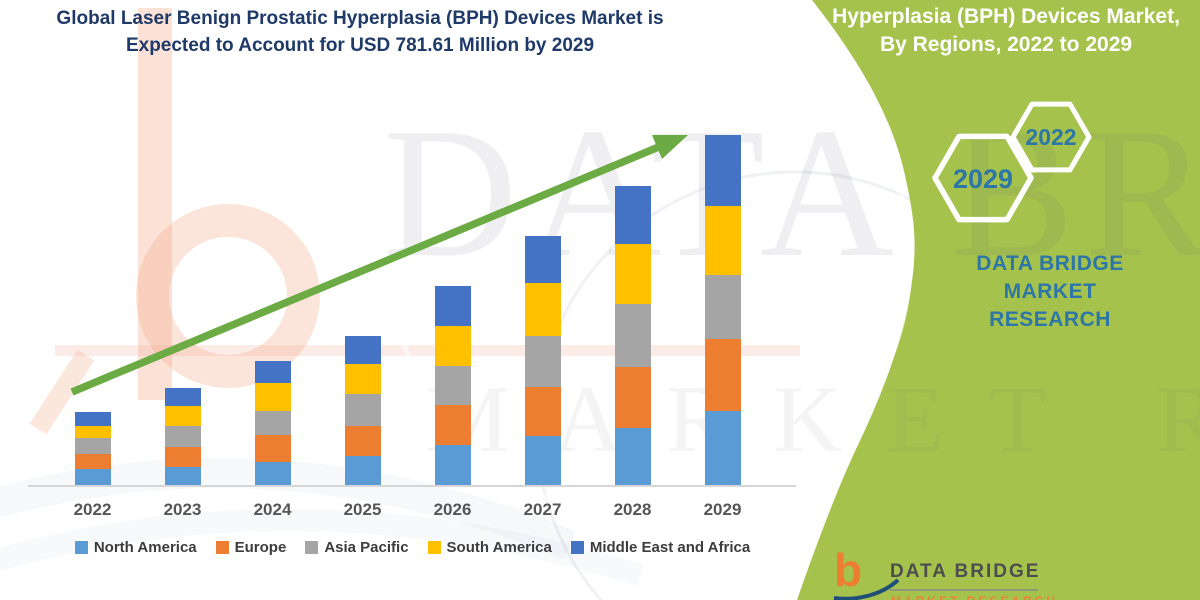 This screenshot has height=600, width=1200. What do you see at coordinates (632, 509) in the screenshot?
I see `x-axis-label: 2028` at bounding box center [632, 509].